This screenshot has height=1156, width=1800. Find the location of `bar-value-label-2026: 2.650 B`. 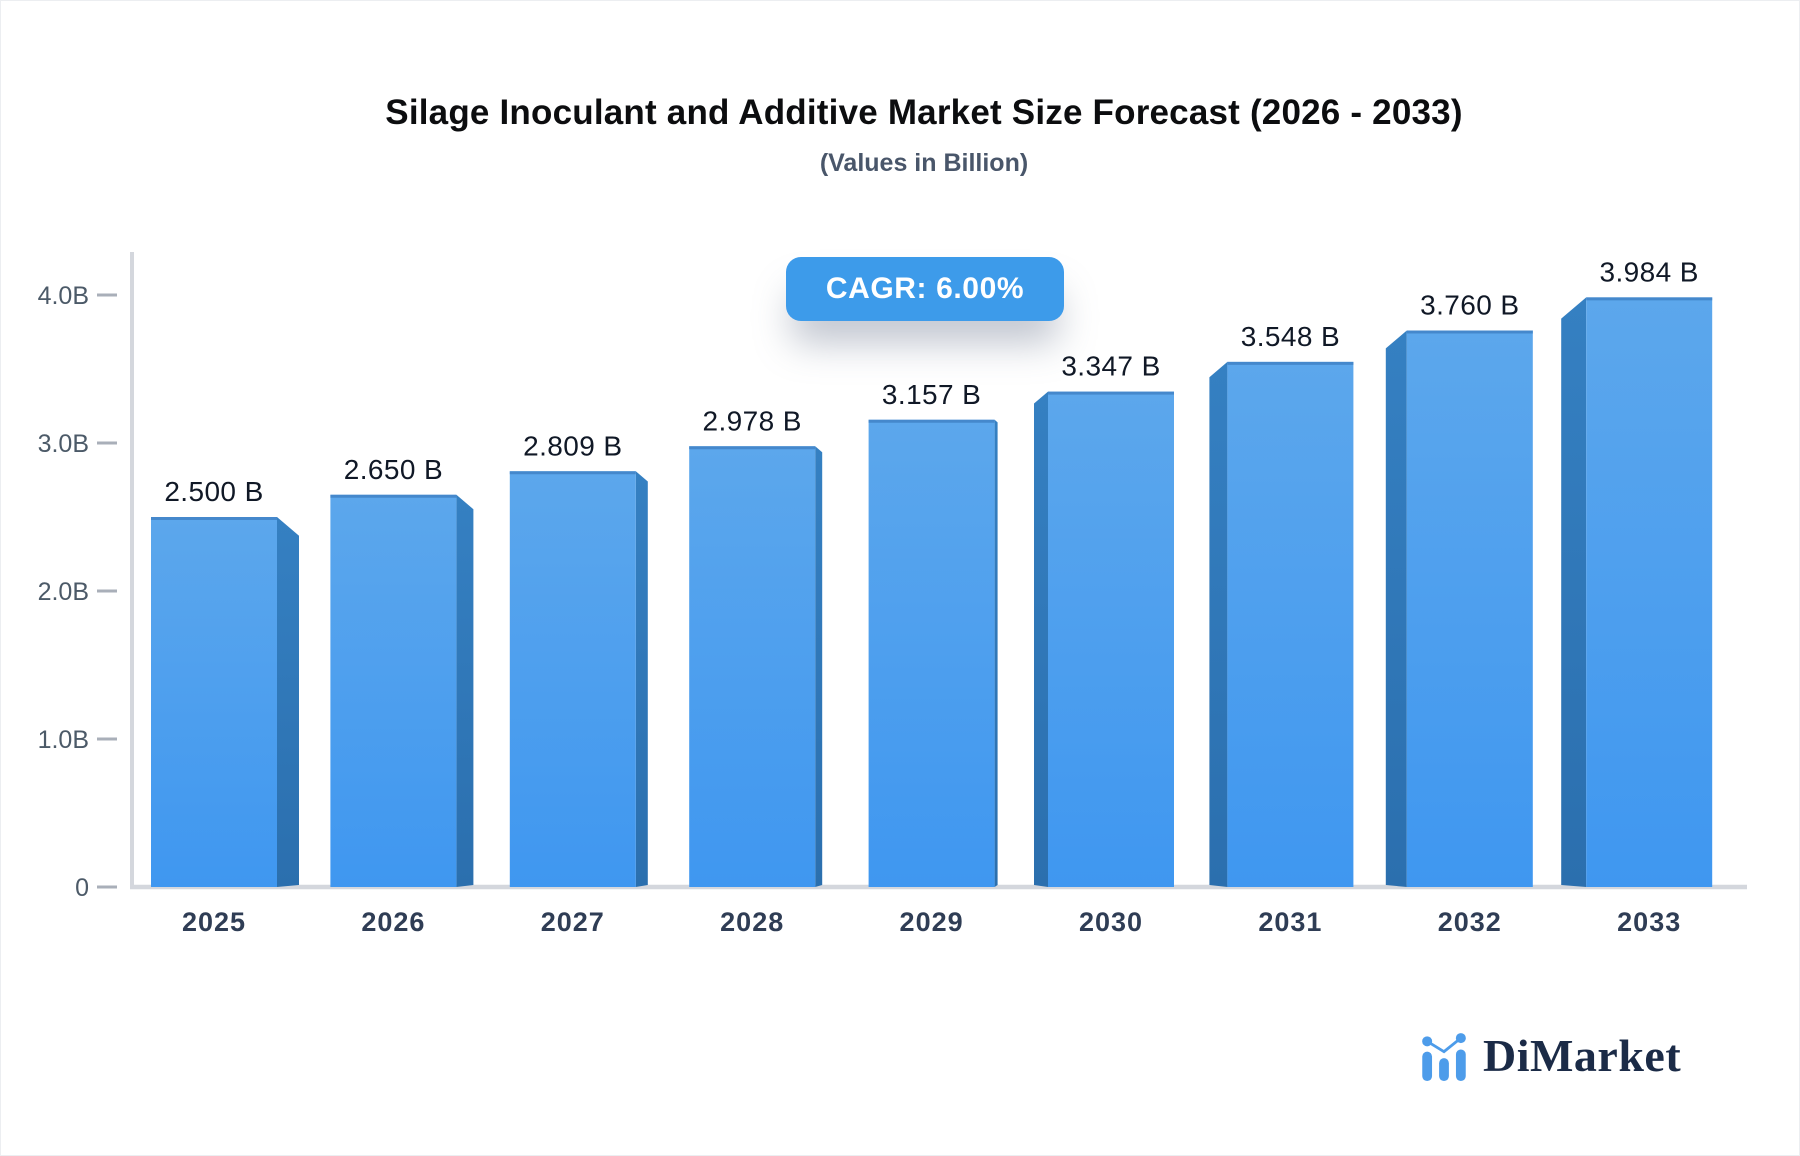

bar-value-label-2026: 2.650 B is located at coordinates (393, 469).